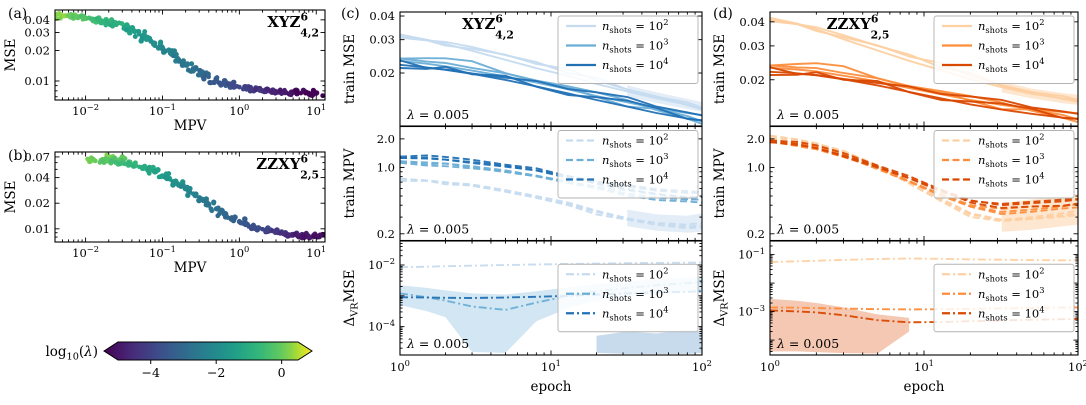 This screenshot has width=1086, height=405. What do you see at coordinates (723, 14) in the screenshot?
I see `panel-label-d: (d)` at bounding box center [723, 14].